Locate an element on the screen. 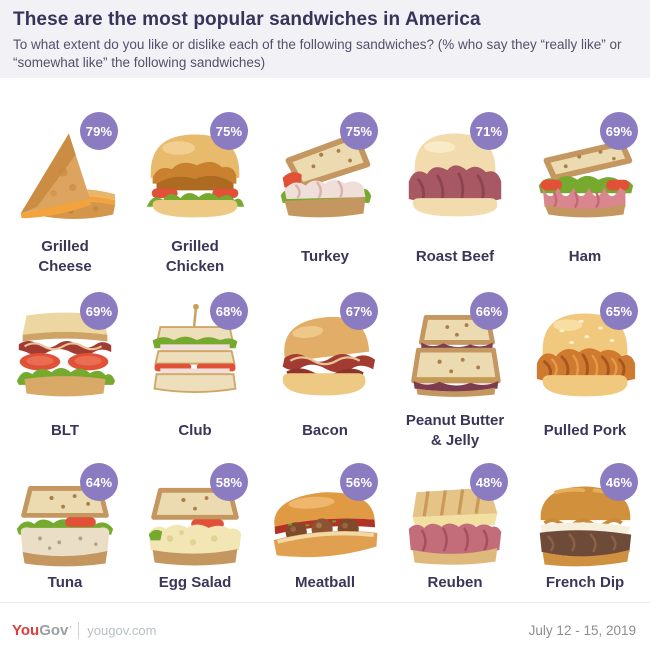  percentage-badge: 56% is located at coordinates (359, 482).